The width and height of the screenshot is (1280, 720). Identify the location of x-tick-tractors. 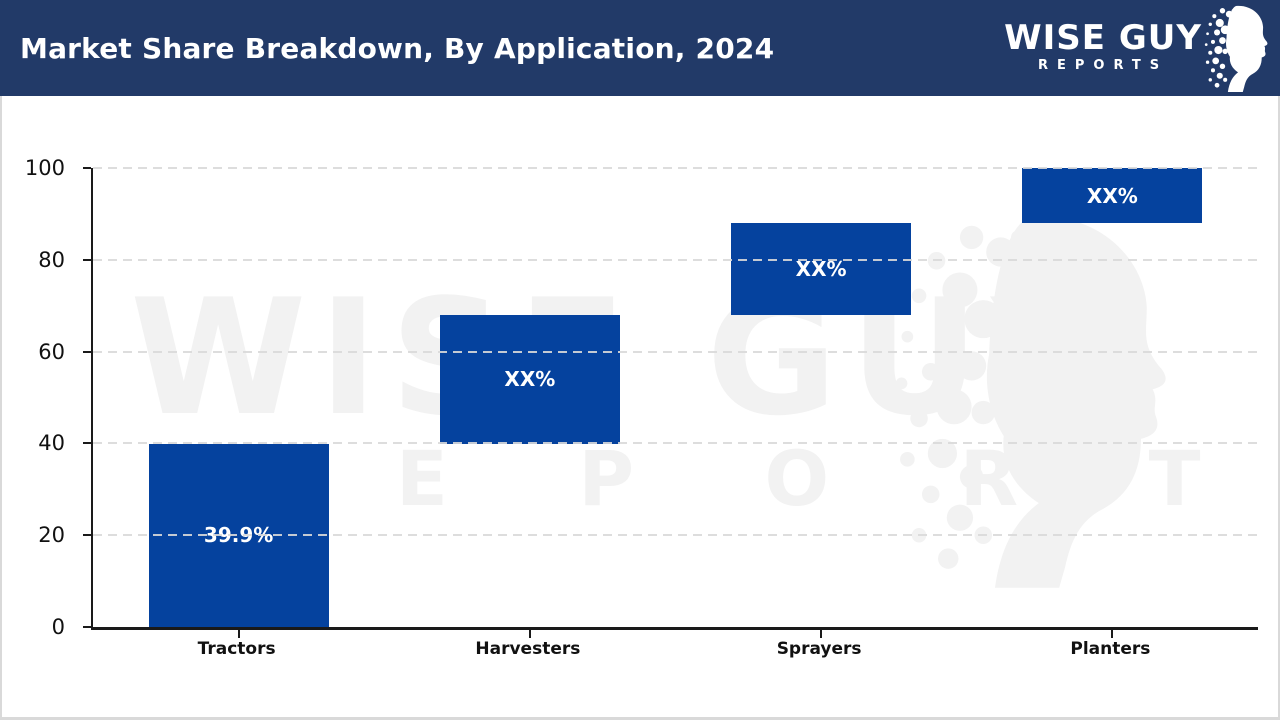
(238, 634).